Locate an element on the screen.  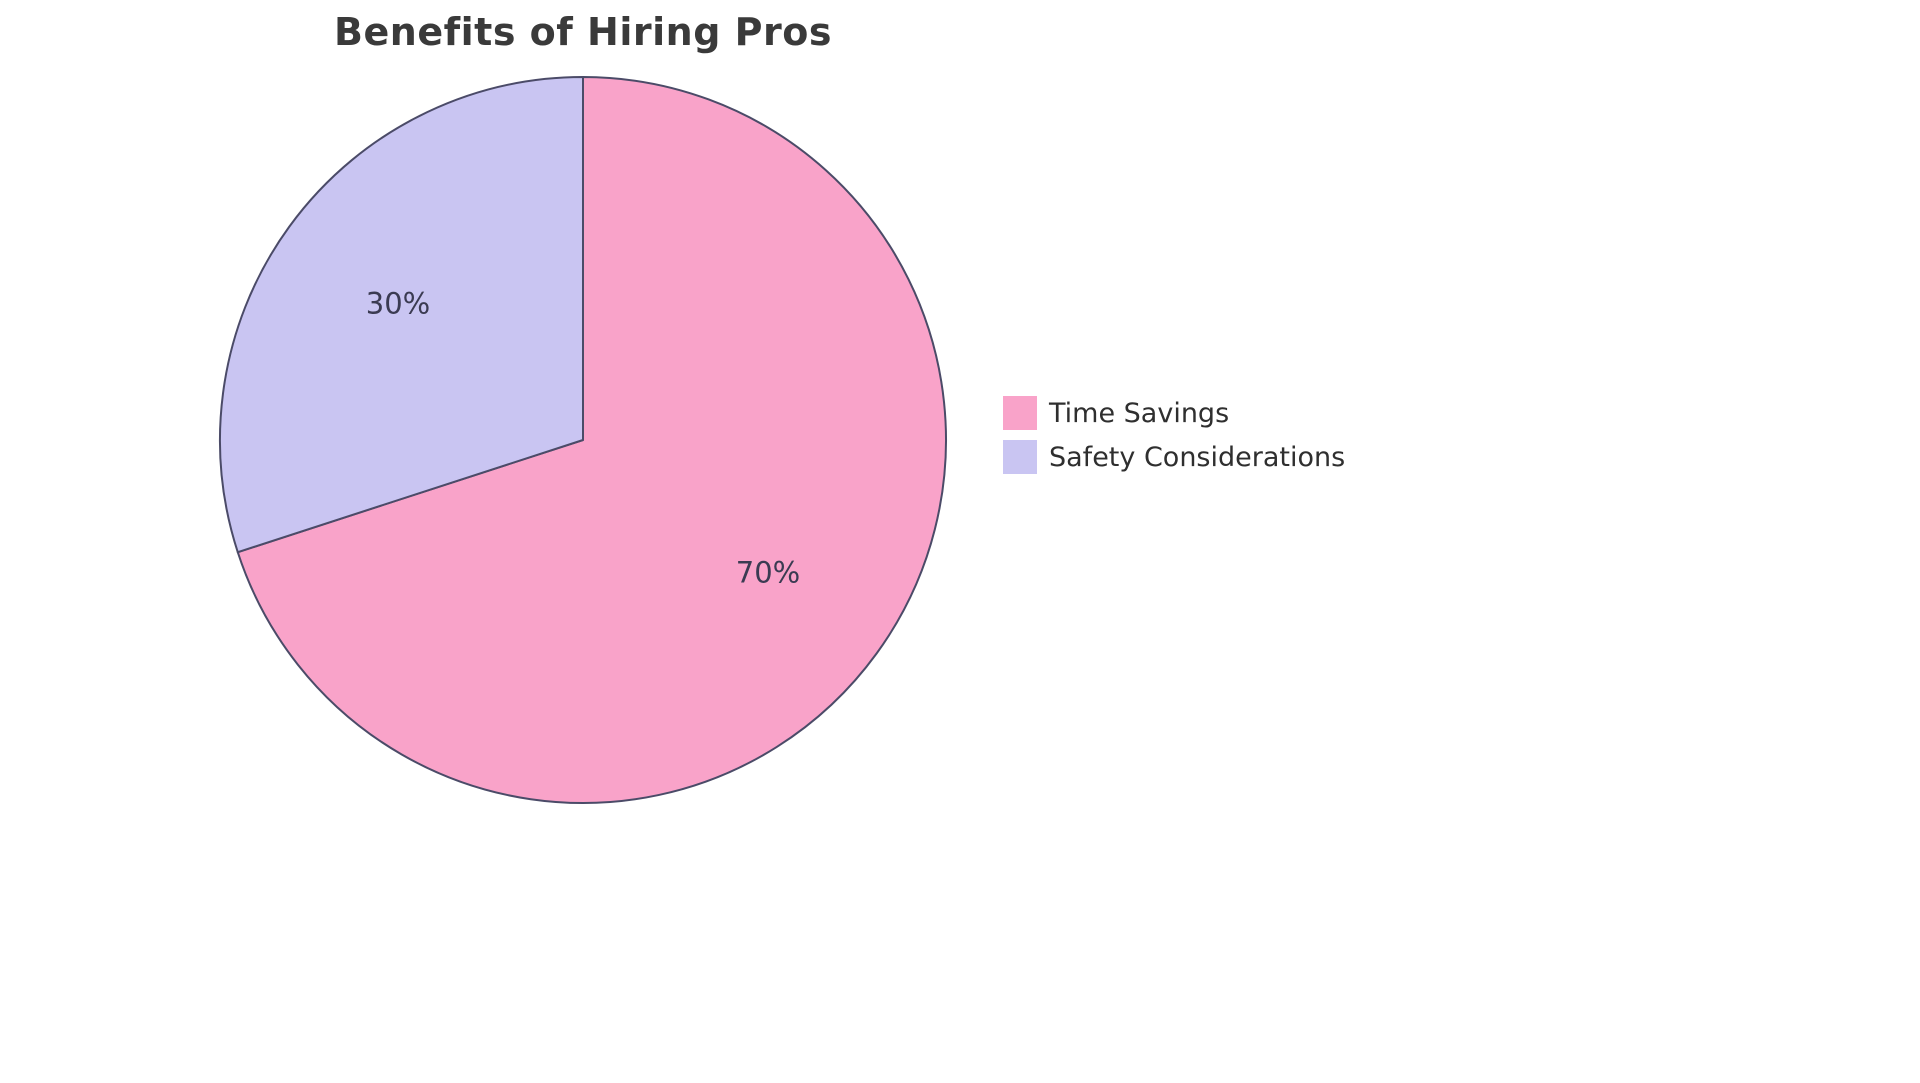
pie-value-label-time-savings: 70% is located at coordinates (768, 572).